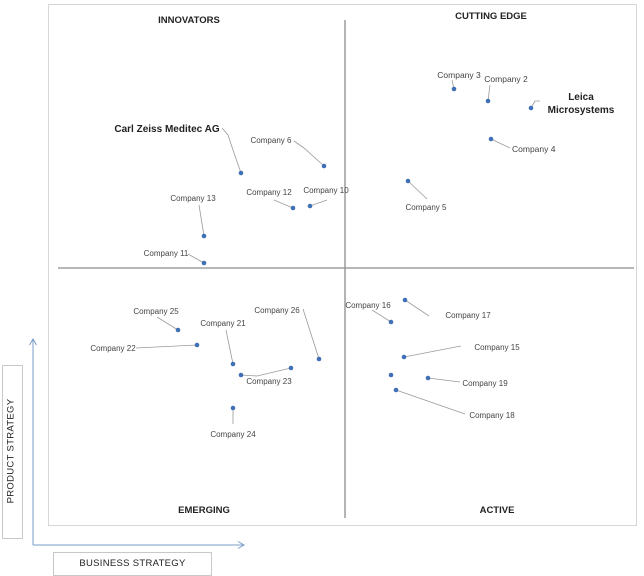 Image resolution: width=644 pixels, height=576 pixels. Describe the element at coordinates (581, 110) in the screenshot. I see `company-label-line: Microsystems` at that location.